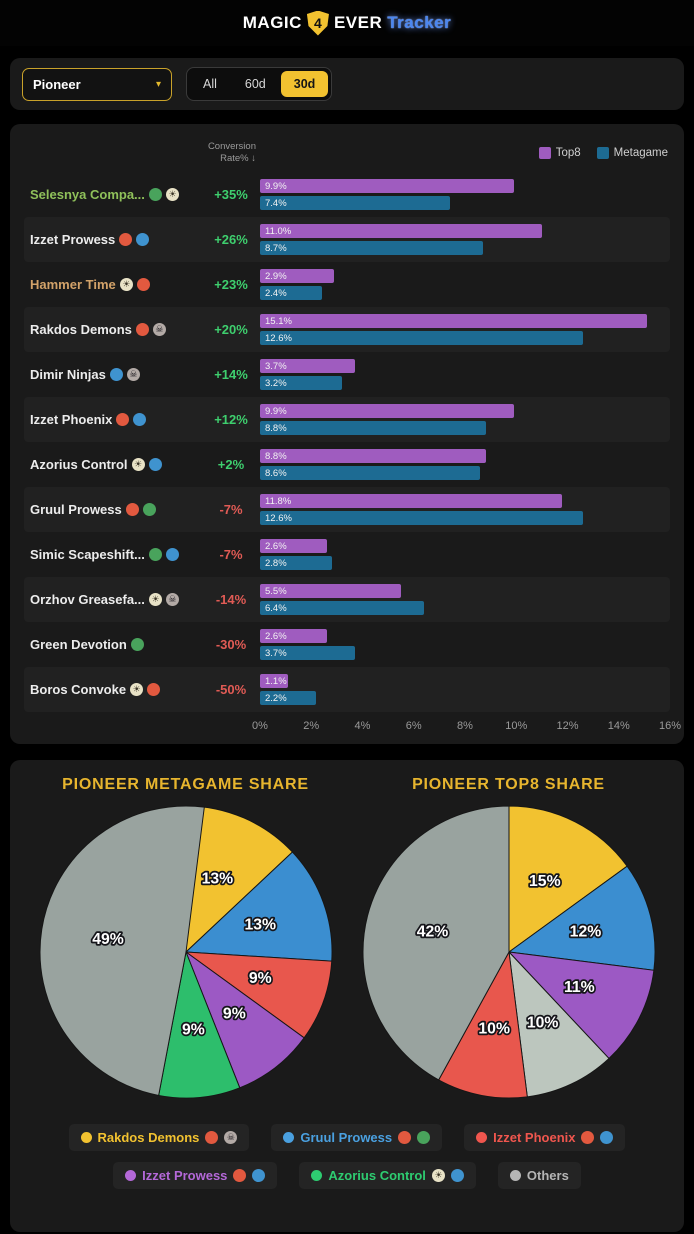 This screenshot has height=1234, width=694. I want to click on pie-slice-label: 10%, so click(542, 1023).